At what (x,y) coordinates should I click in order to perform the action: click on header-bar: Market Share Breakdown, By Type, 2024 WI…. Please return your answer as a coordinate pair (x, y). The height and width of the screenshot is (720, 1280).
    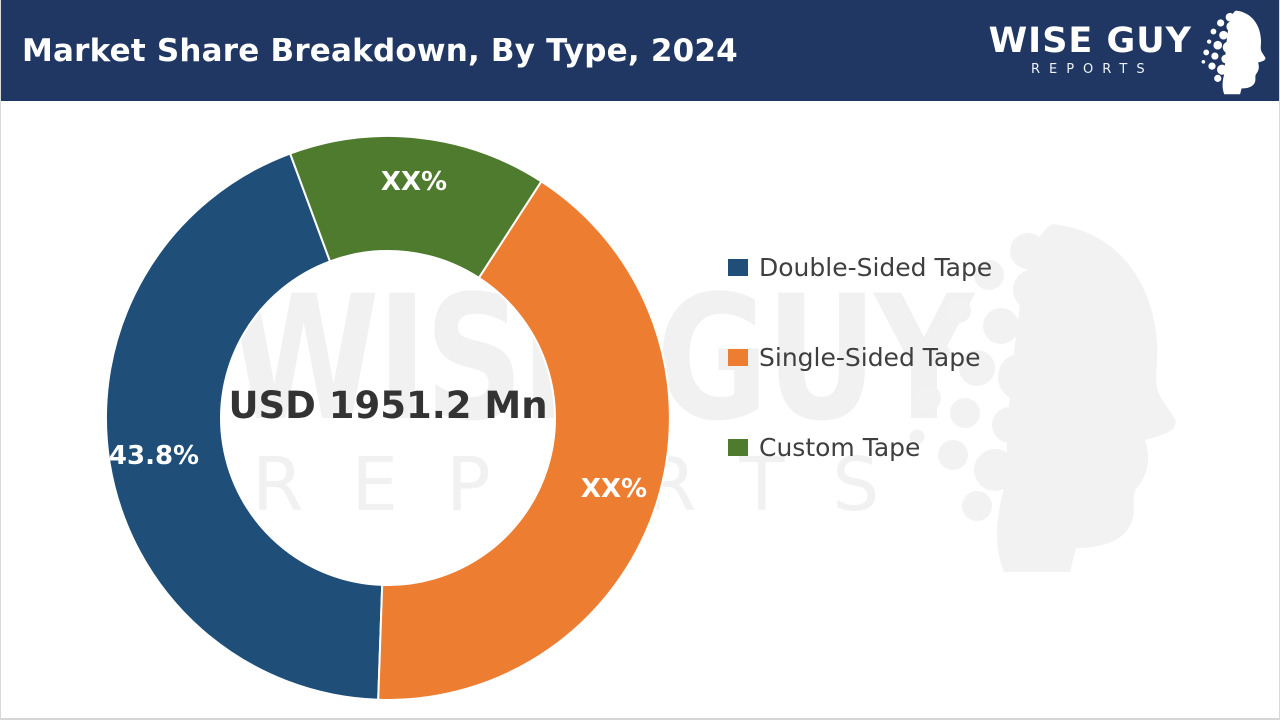
    Looking at the image, I should click on (640, 50).